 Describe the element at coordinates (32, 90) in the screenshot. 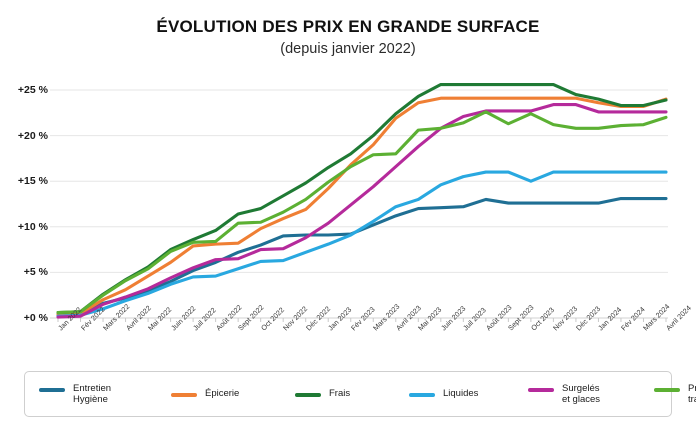

I see `y-axis-tick-label: +25 %` at that location.